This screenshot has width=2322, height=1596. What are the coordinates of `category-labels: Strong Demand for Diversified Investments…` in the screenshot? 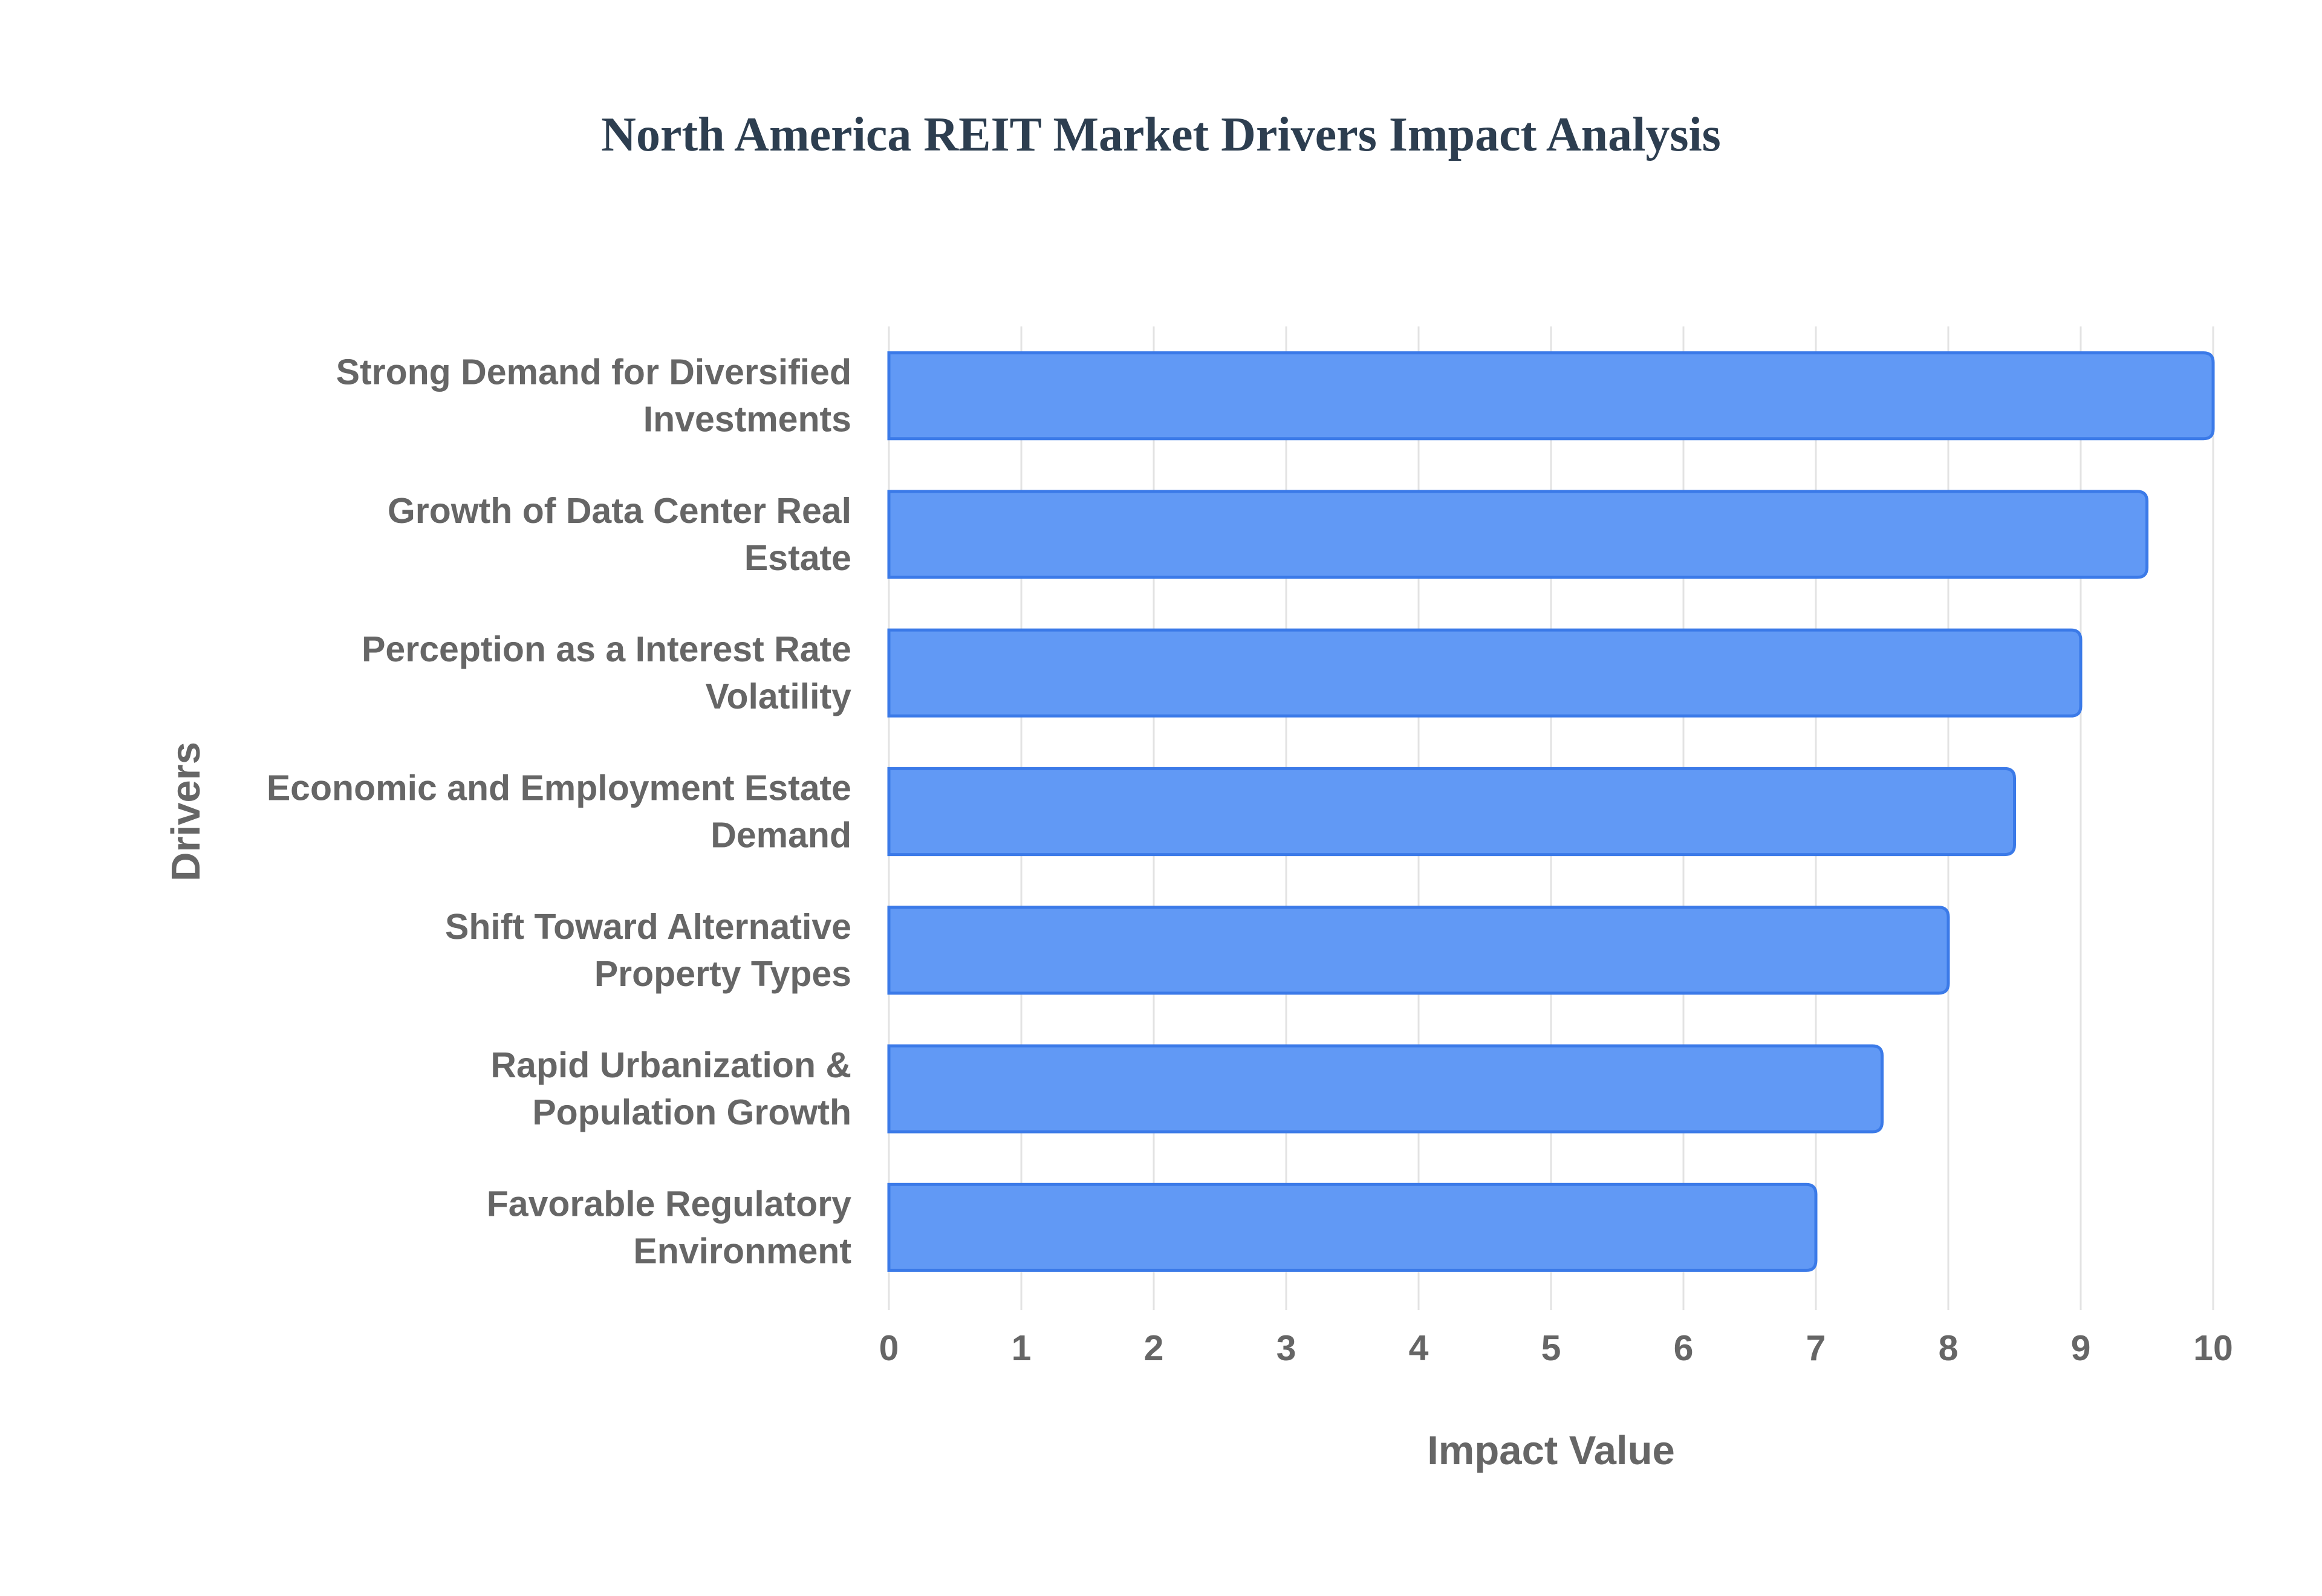 It's located at (559, 811).